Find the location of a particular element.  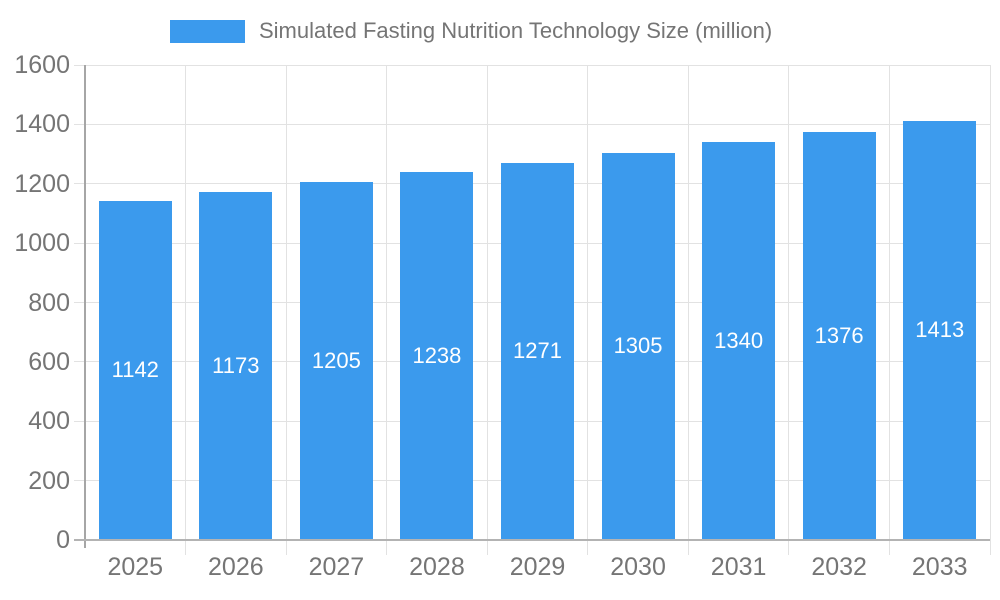

bar: 1305 is located at coordinates (638, 346).